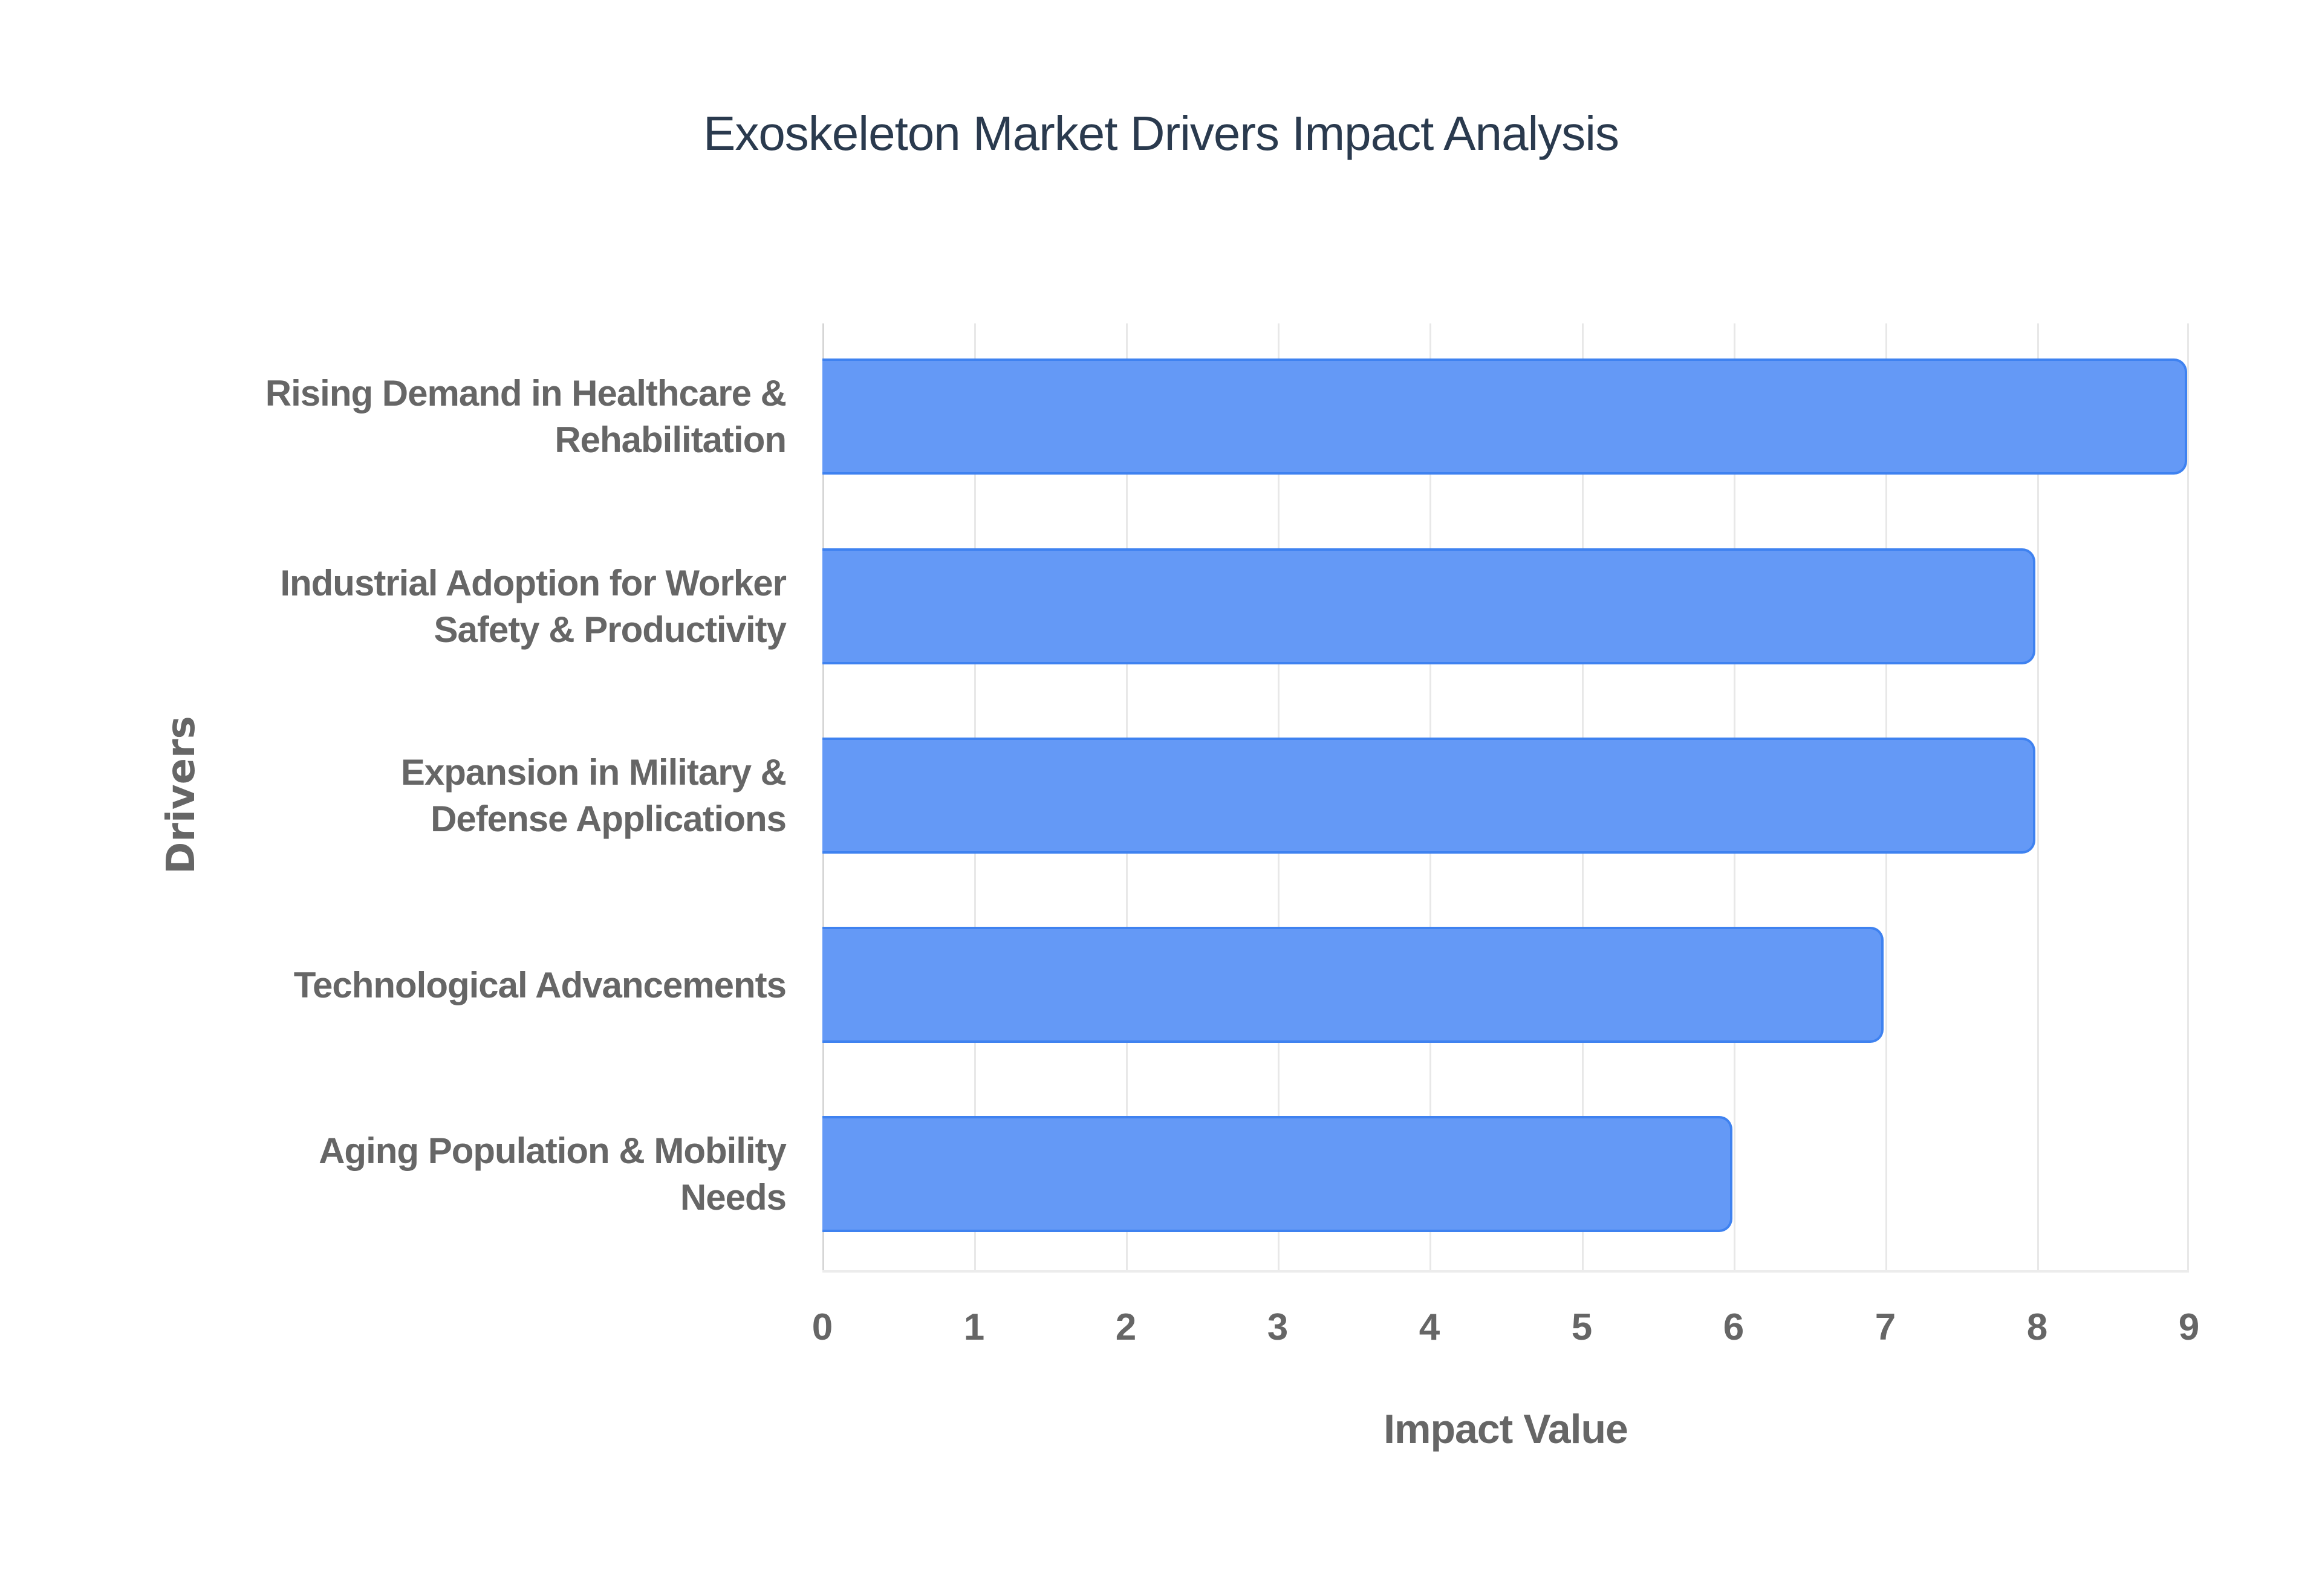  I want to click on x-tick-9: 9, so click(2189, 1327).